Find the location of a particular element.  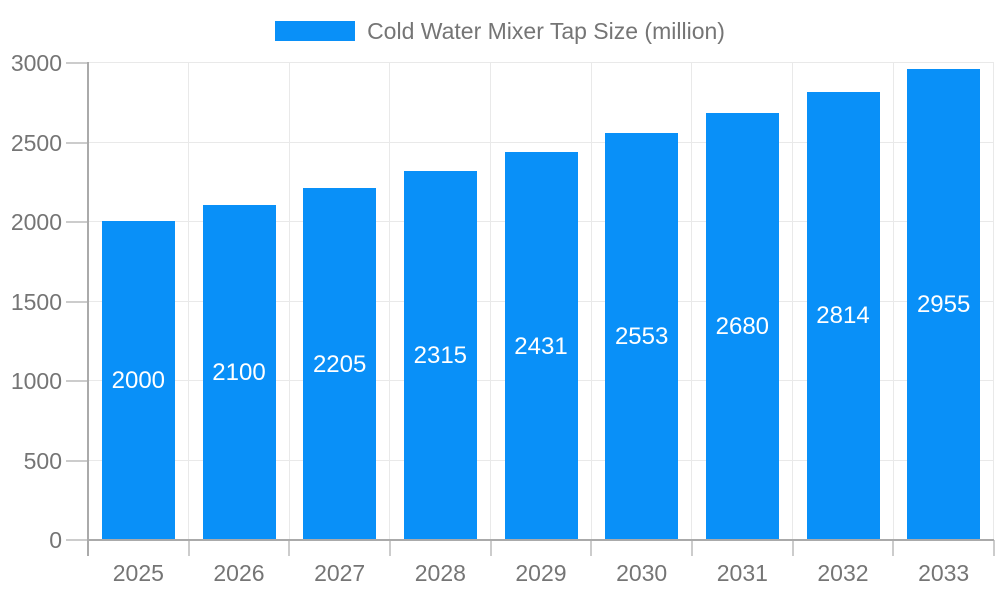

x-axis-label: 2030 is located at coordinates (642, 573).